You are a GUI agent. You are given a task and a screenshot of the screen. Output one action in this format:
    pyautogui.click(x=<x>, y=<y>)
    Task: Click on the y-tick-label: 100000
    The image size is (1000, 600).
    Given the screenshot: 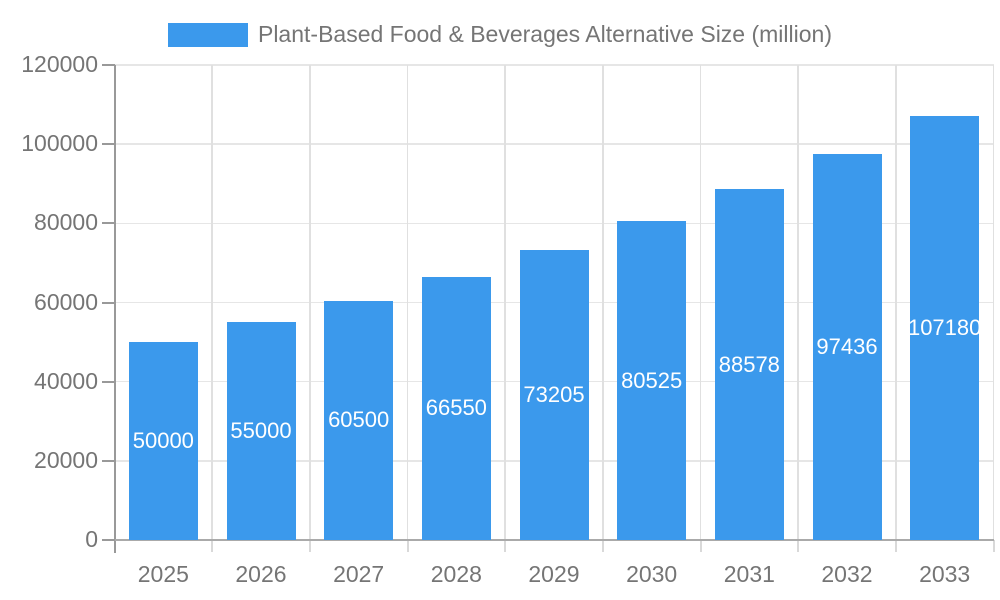 What is the action you would take?
    pyautogui.click(x=59, y=143)
    